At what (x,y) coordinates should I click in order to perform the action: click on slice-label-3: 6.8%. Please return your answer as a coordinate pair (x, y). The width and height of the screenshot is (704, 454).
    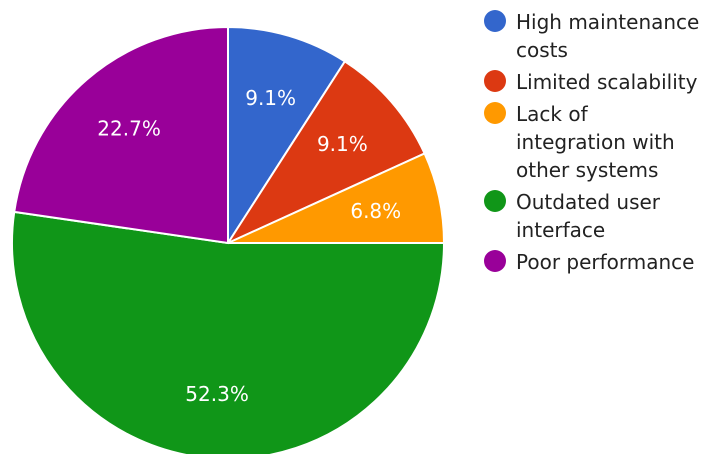
    Looking at the image, I should click on (375, 211).